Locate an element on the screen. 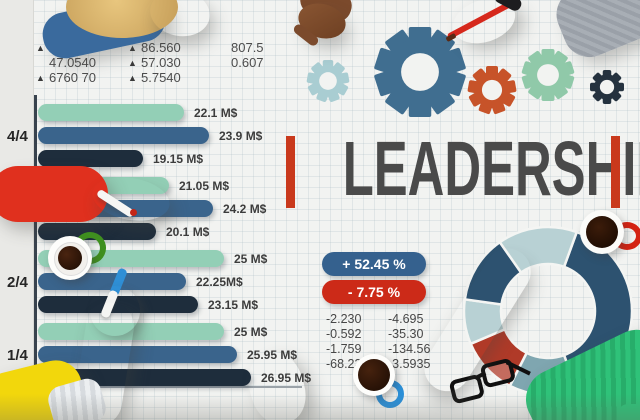 This screenshot has width=640, height=420. ticker-value: ▲ 6760 70 is located at coordinates (66, 77).